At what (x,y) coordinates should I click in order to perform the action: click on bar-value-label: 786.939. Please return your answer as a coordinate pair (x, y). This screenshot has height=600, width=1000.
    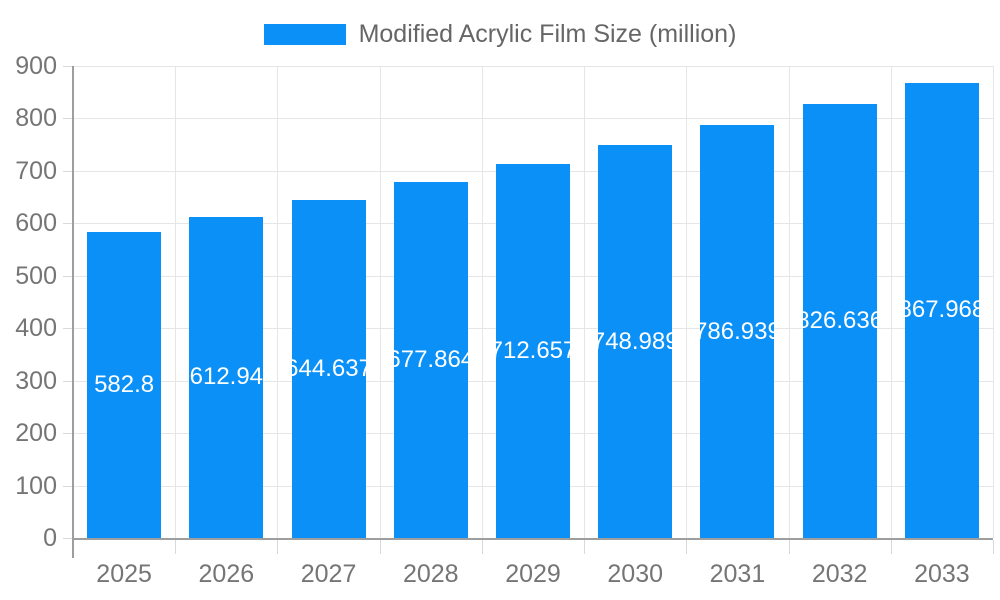
    Looking at the image, I should click on (737, 331).